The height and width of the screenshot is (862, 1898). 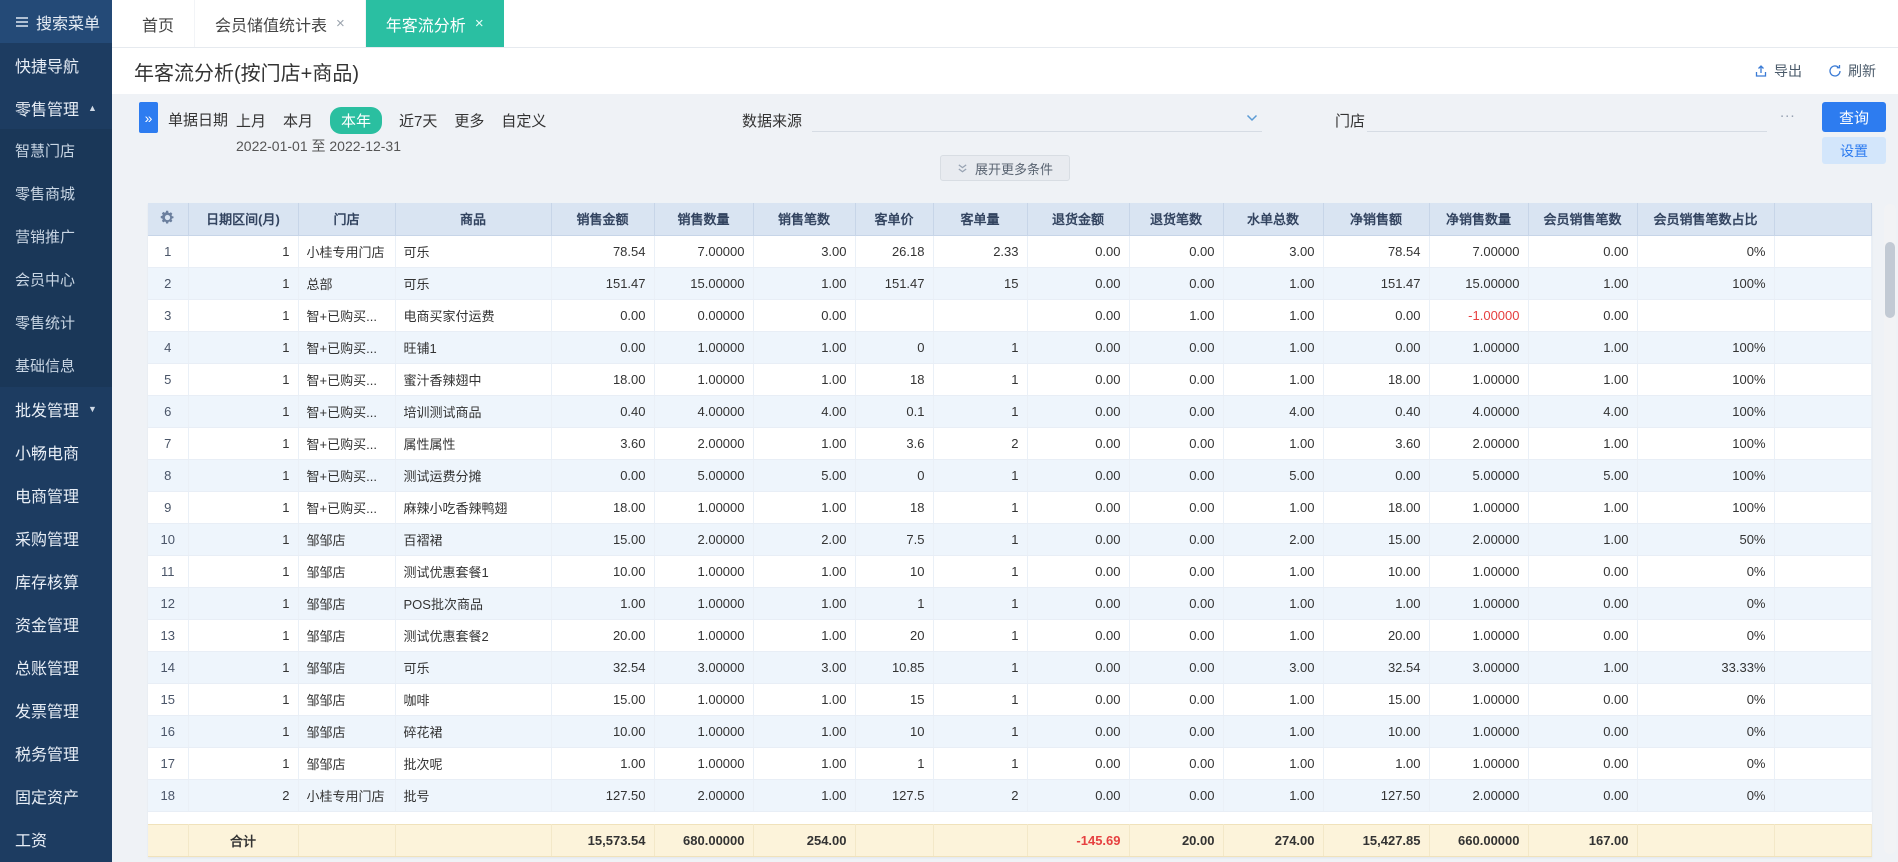 What do you see at coordinates (56, 537) in the screenshot?
I see `sidebar-item-采购管理: 采购管理` at bounding box center [56, 537].